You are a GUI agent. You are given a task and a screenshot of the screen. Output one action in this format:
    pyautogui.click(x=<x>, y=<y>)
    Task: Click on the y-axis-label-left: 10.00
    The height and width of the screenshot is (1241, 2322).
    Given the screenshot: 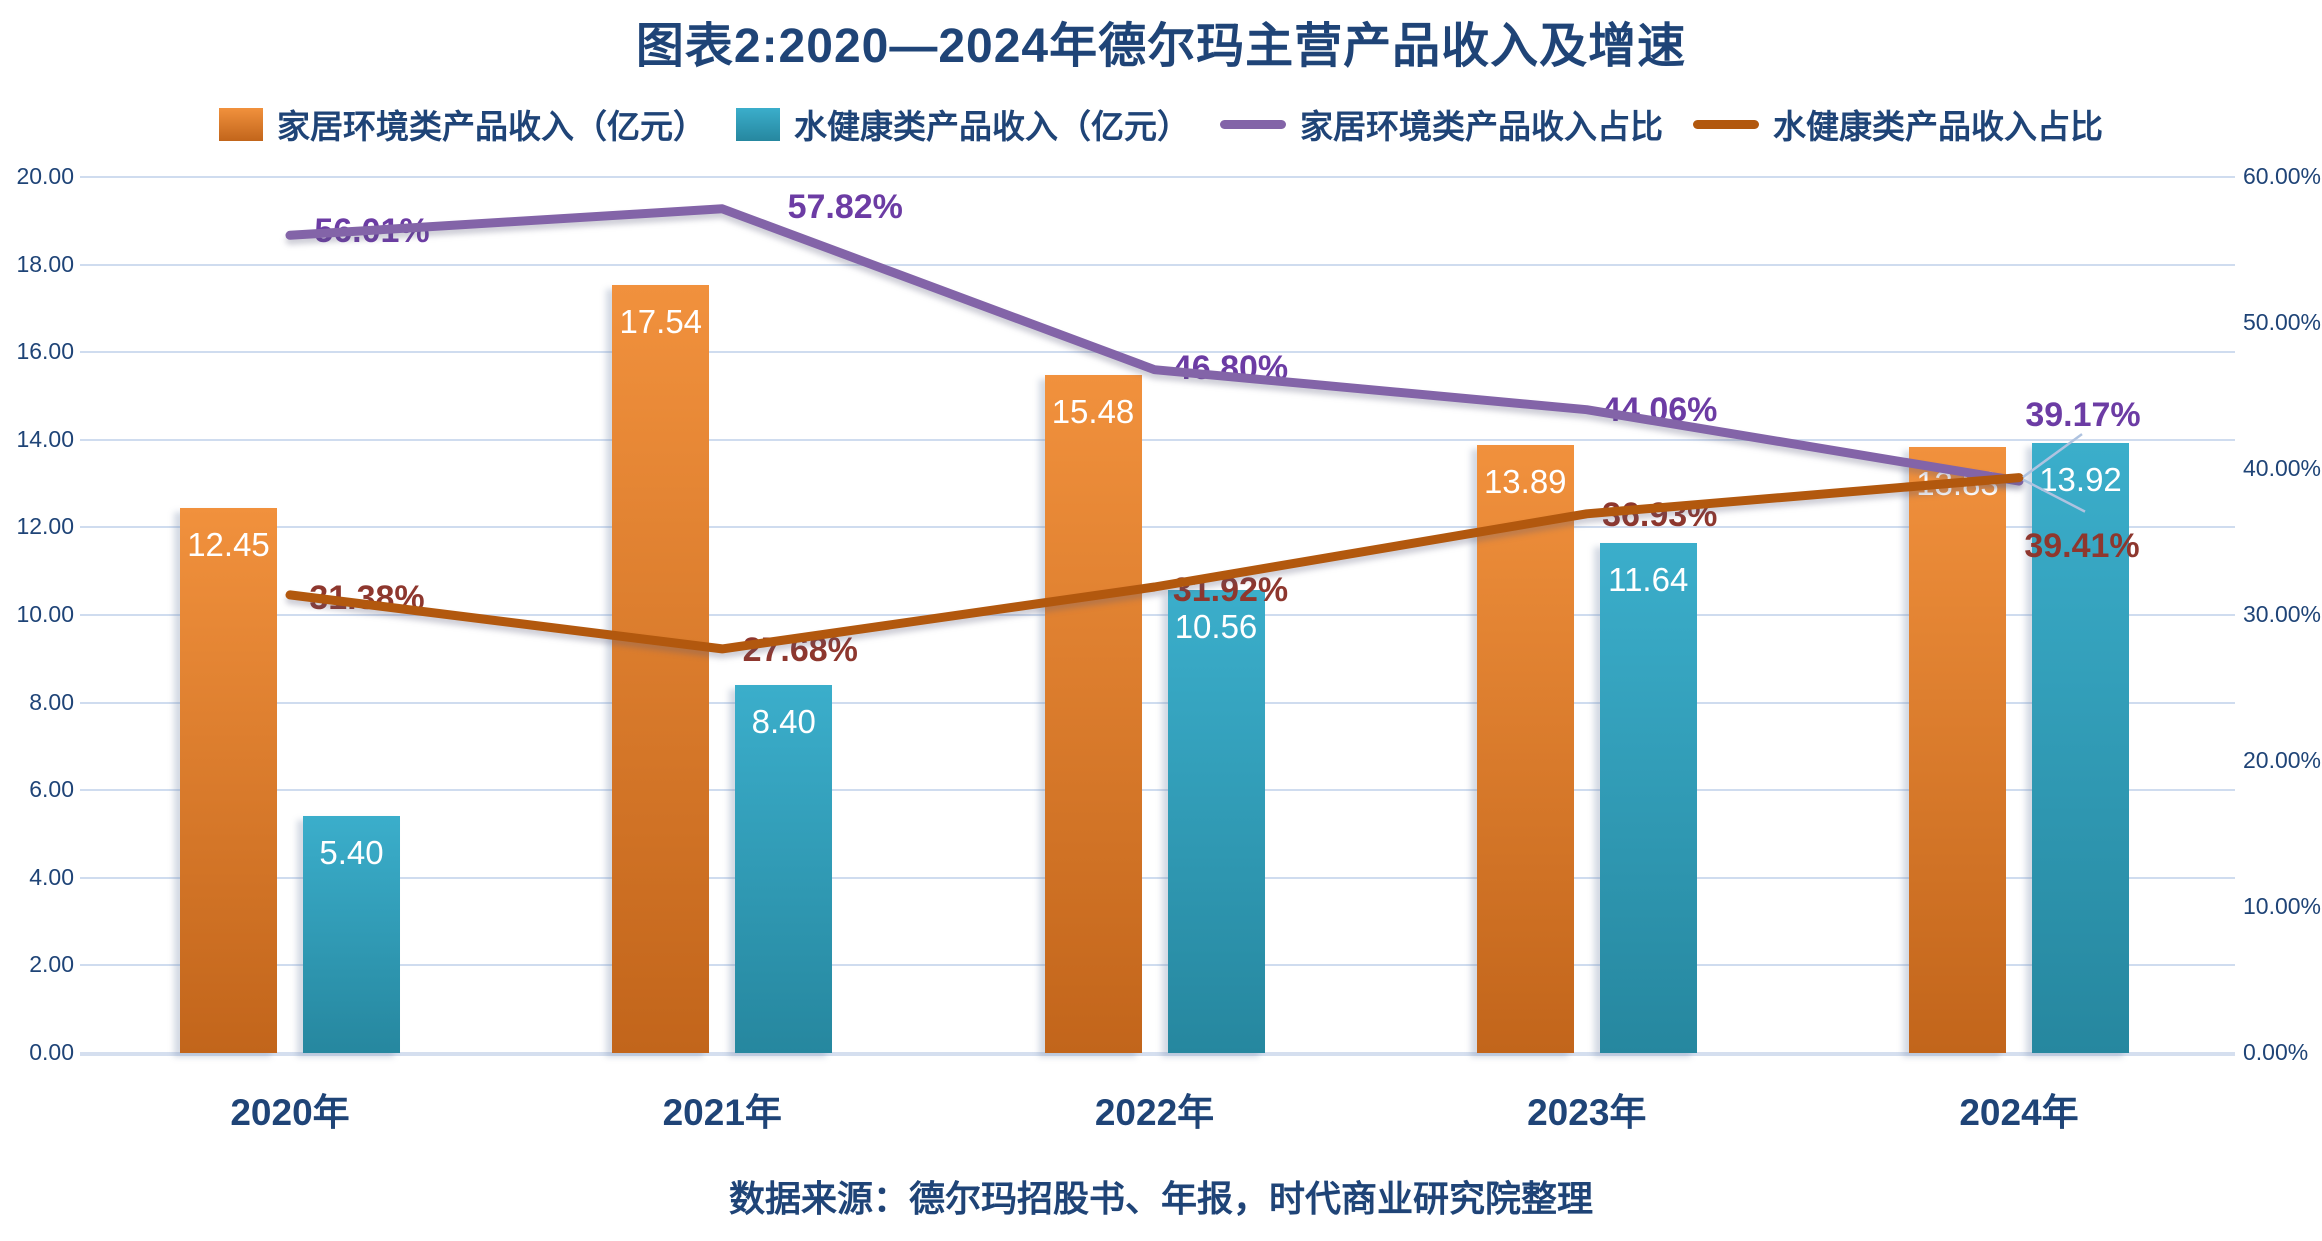 What is the action you would take?
    pyautogui.click(x=45, y=614)
    